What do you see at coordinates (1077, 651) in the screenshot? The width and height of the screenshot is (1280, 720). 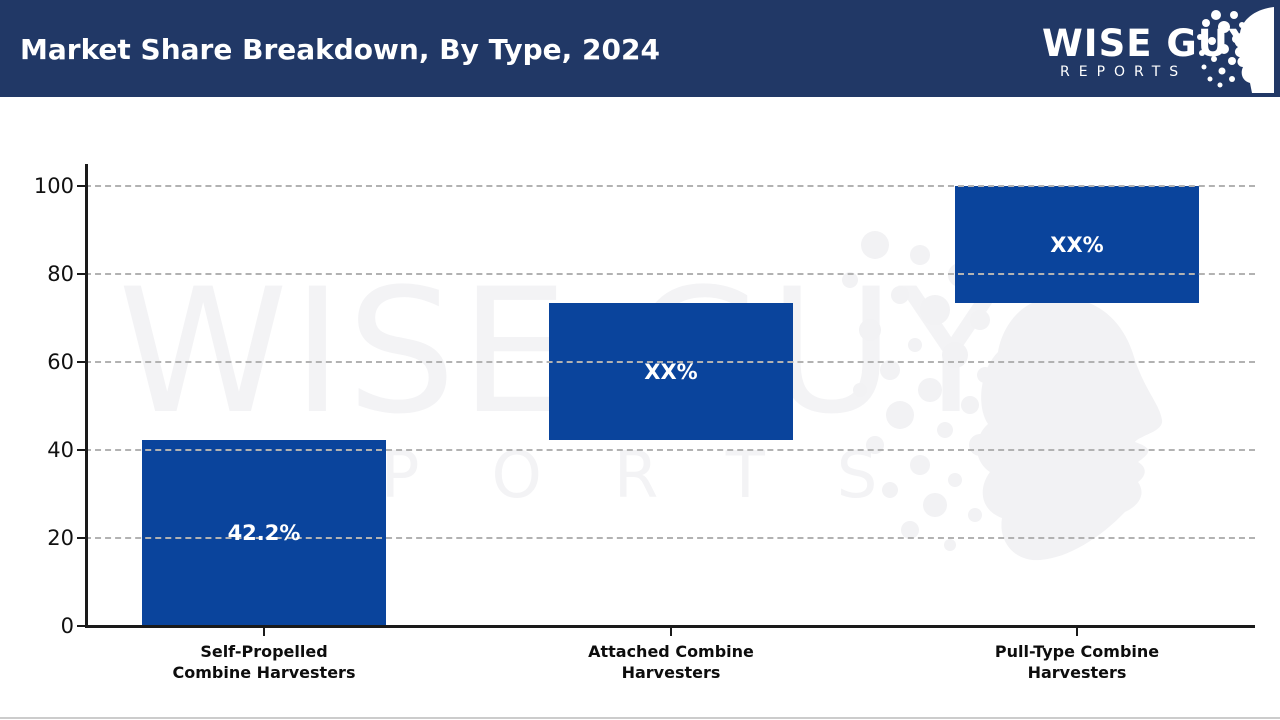 I see `x-category-line1: Pull-Type Combine` at bounding box center [1077, 651].